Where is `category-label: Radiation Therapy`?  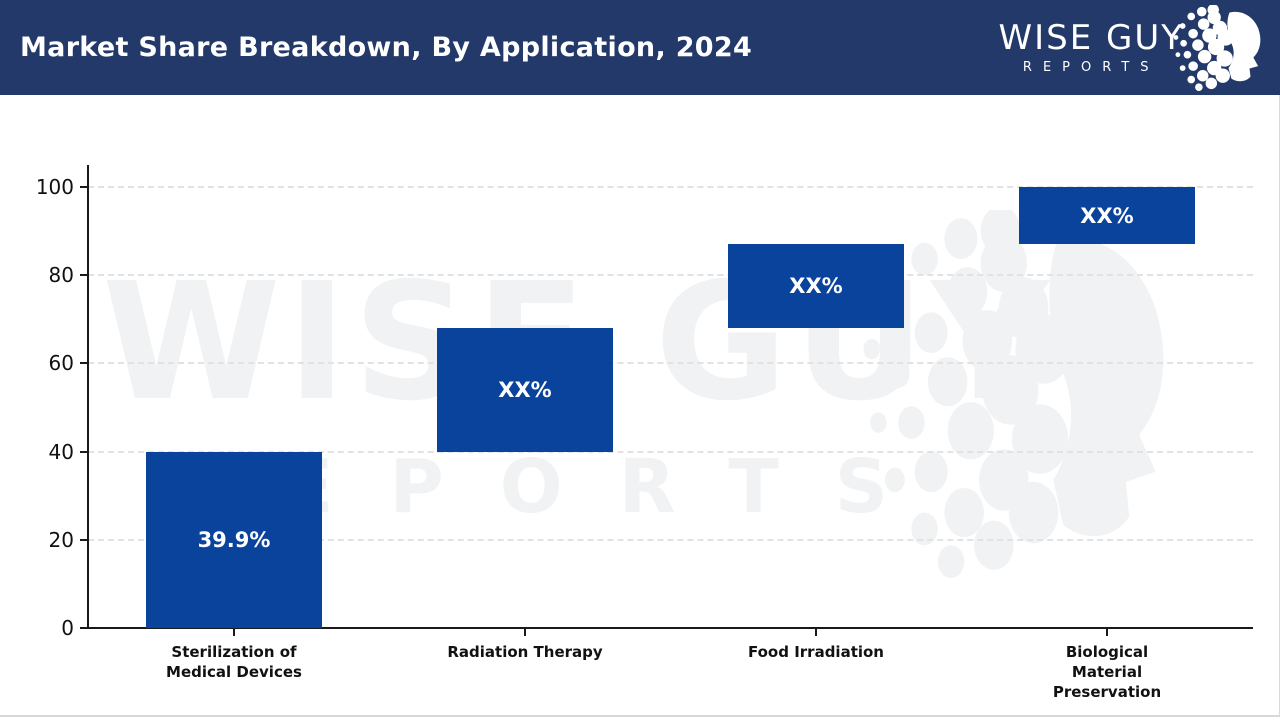 category-label: Radiation Therapy is located at coordinates (525, 652).